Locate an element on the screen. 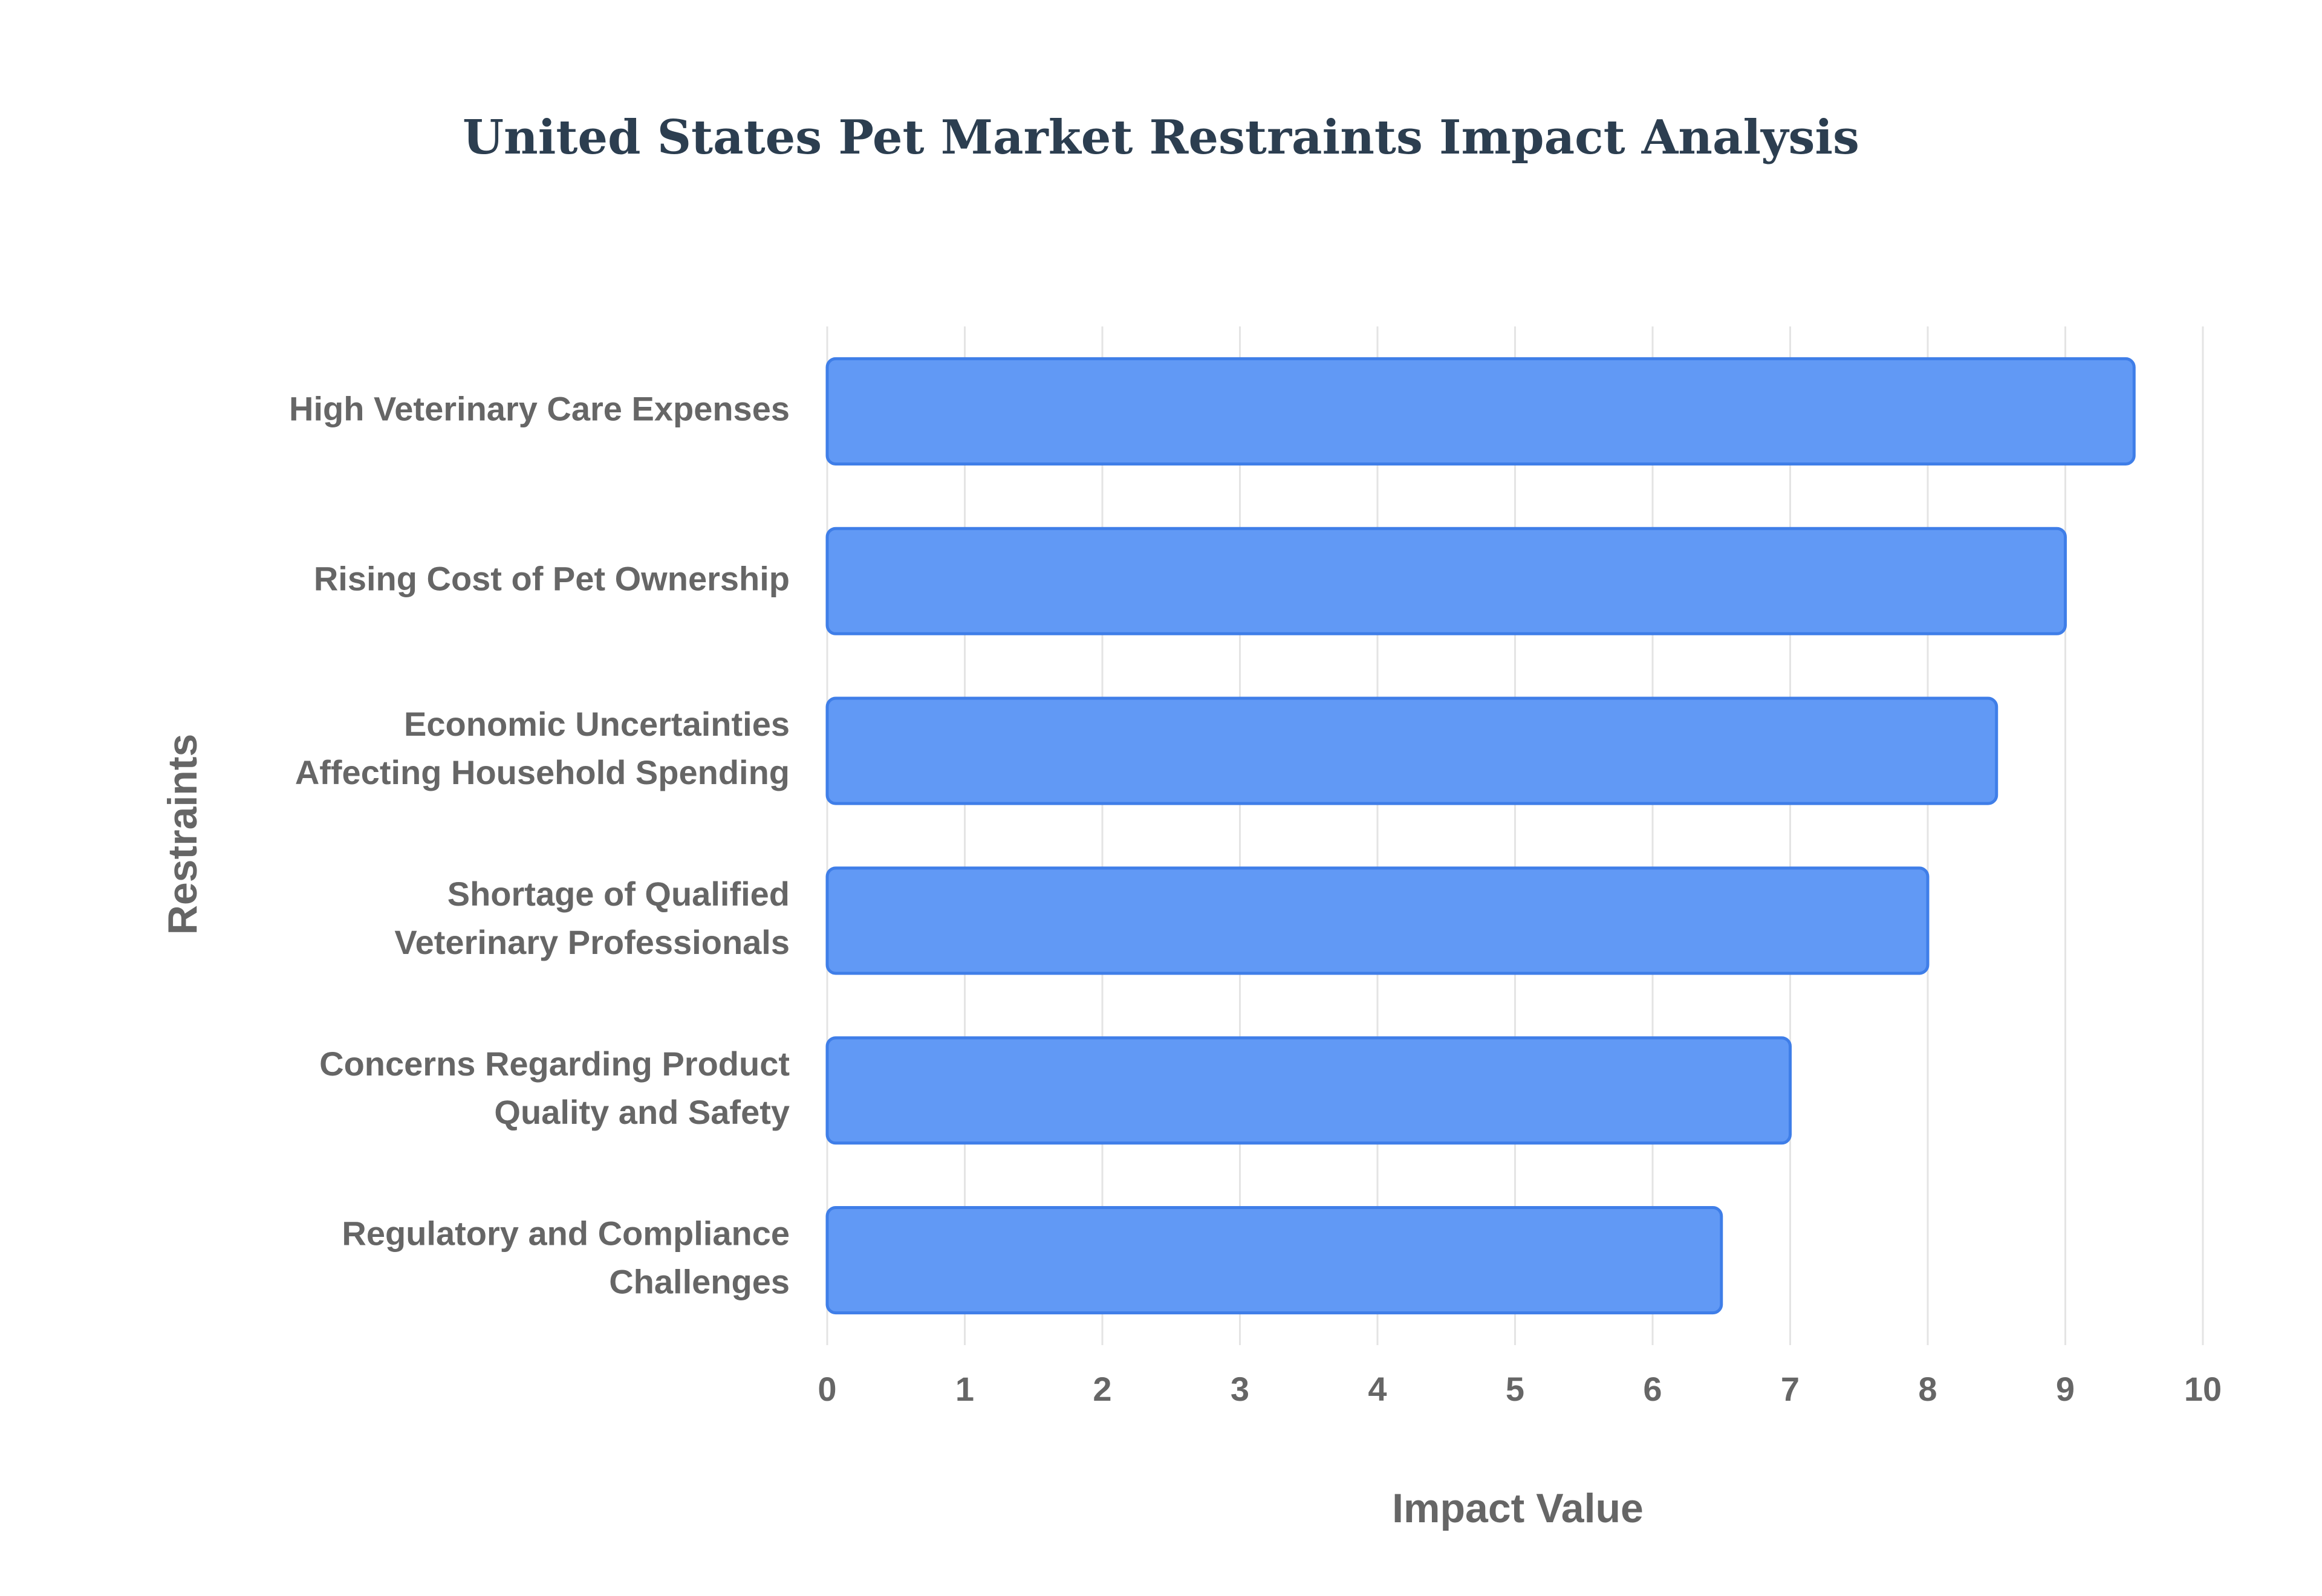 The height and width of the screenshot is (1596, 2322). category-label-line: Rising Cost of Pet Ownership is located at coordinates (552, 578).